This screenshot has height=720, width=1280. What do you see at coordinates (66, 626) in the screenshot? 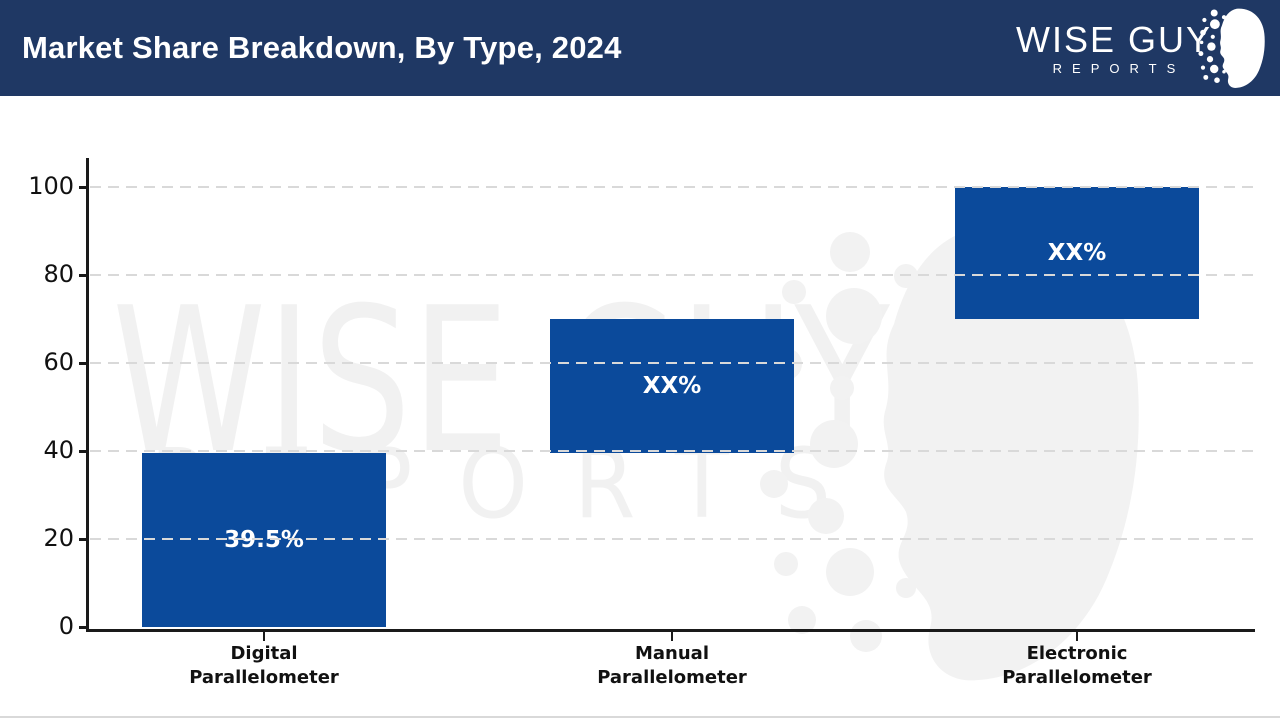
I see `y-tick-label: 0` at bounding box center [66, 626].